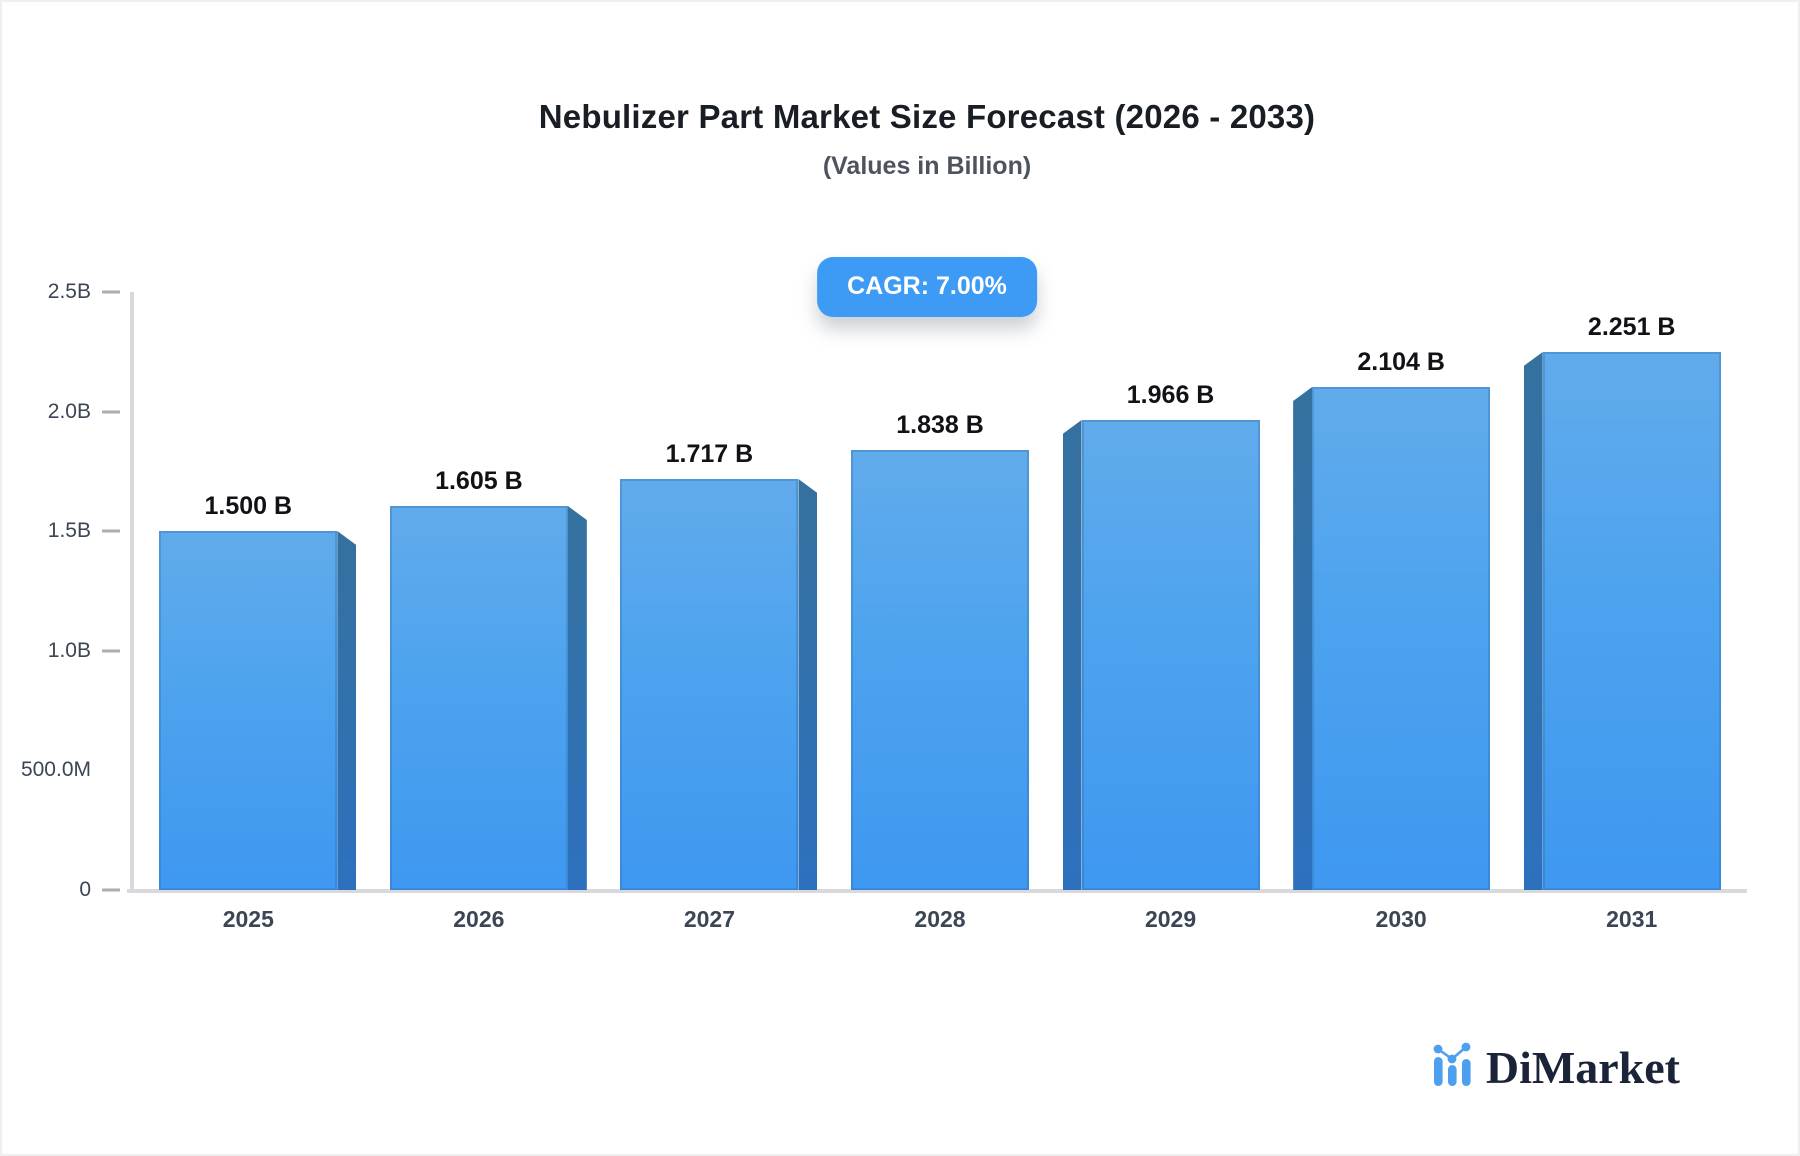  What do you see at coordinates (69, 650) in the screenshot?
I see `y-axis-tick-label: 1.0B` at bounding box center [69, 650].